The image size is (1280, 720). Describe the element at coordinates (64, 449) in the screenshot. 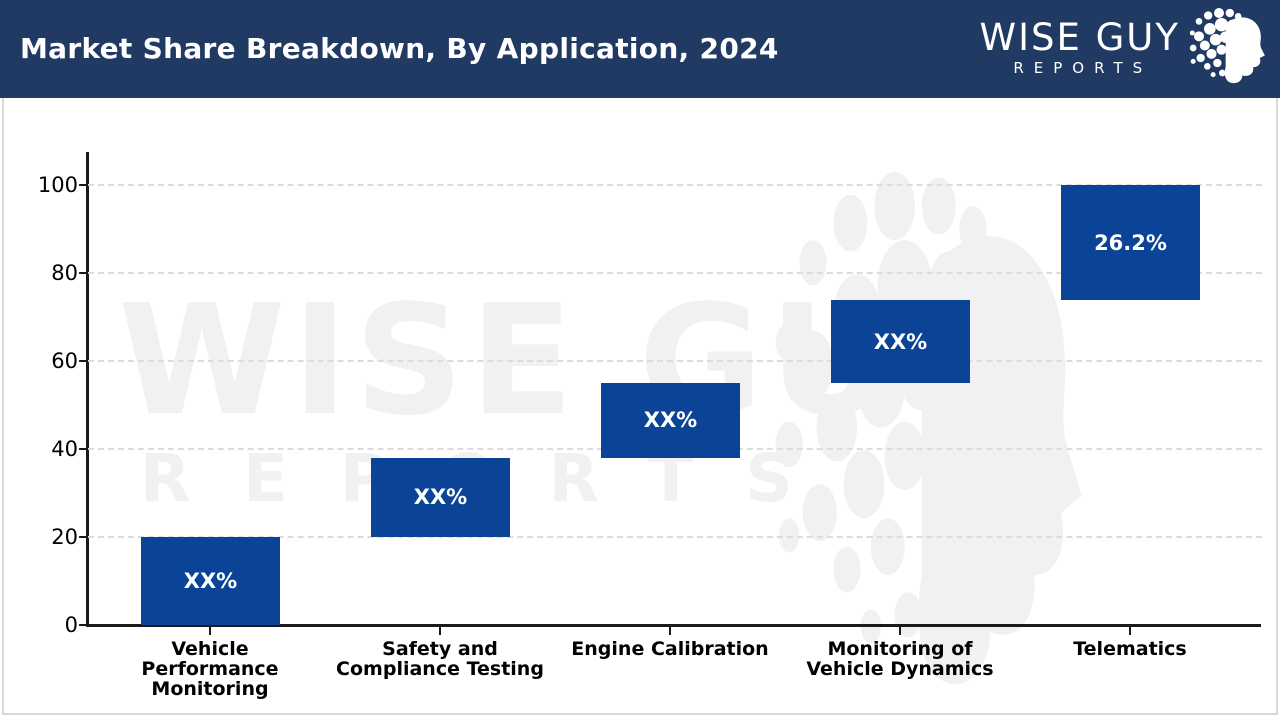

I see `y-tick-label: 40` at that location.